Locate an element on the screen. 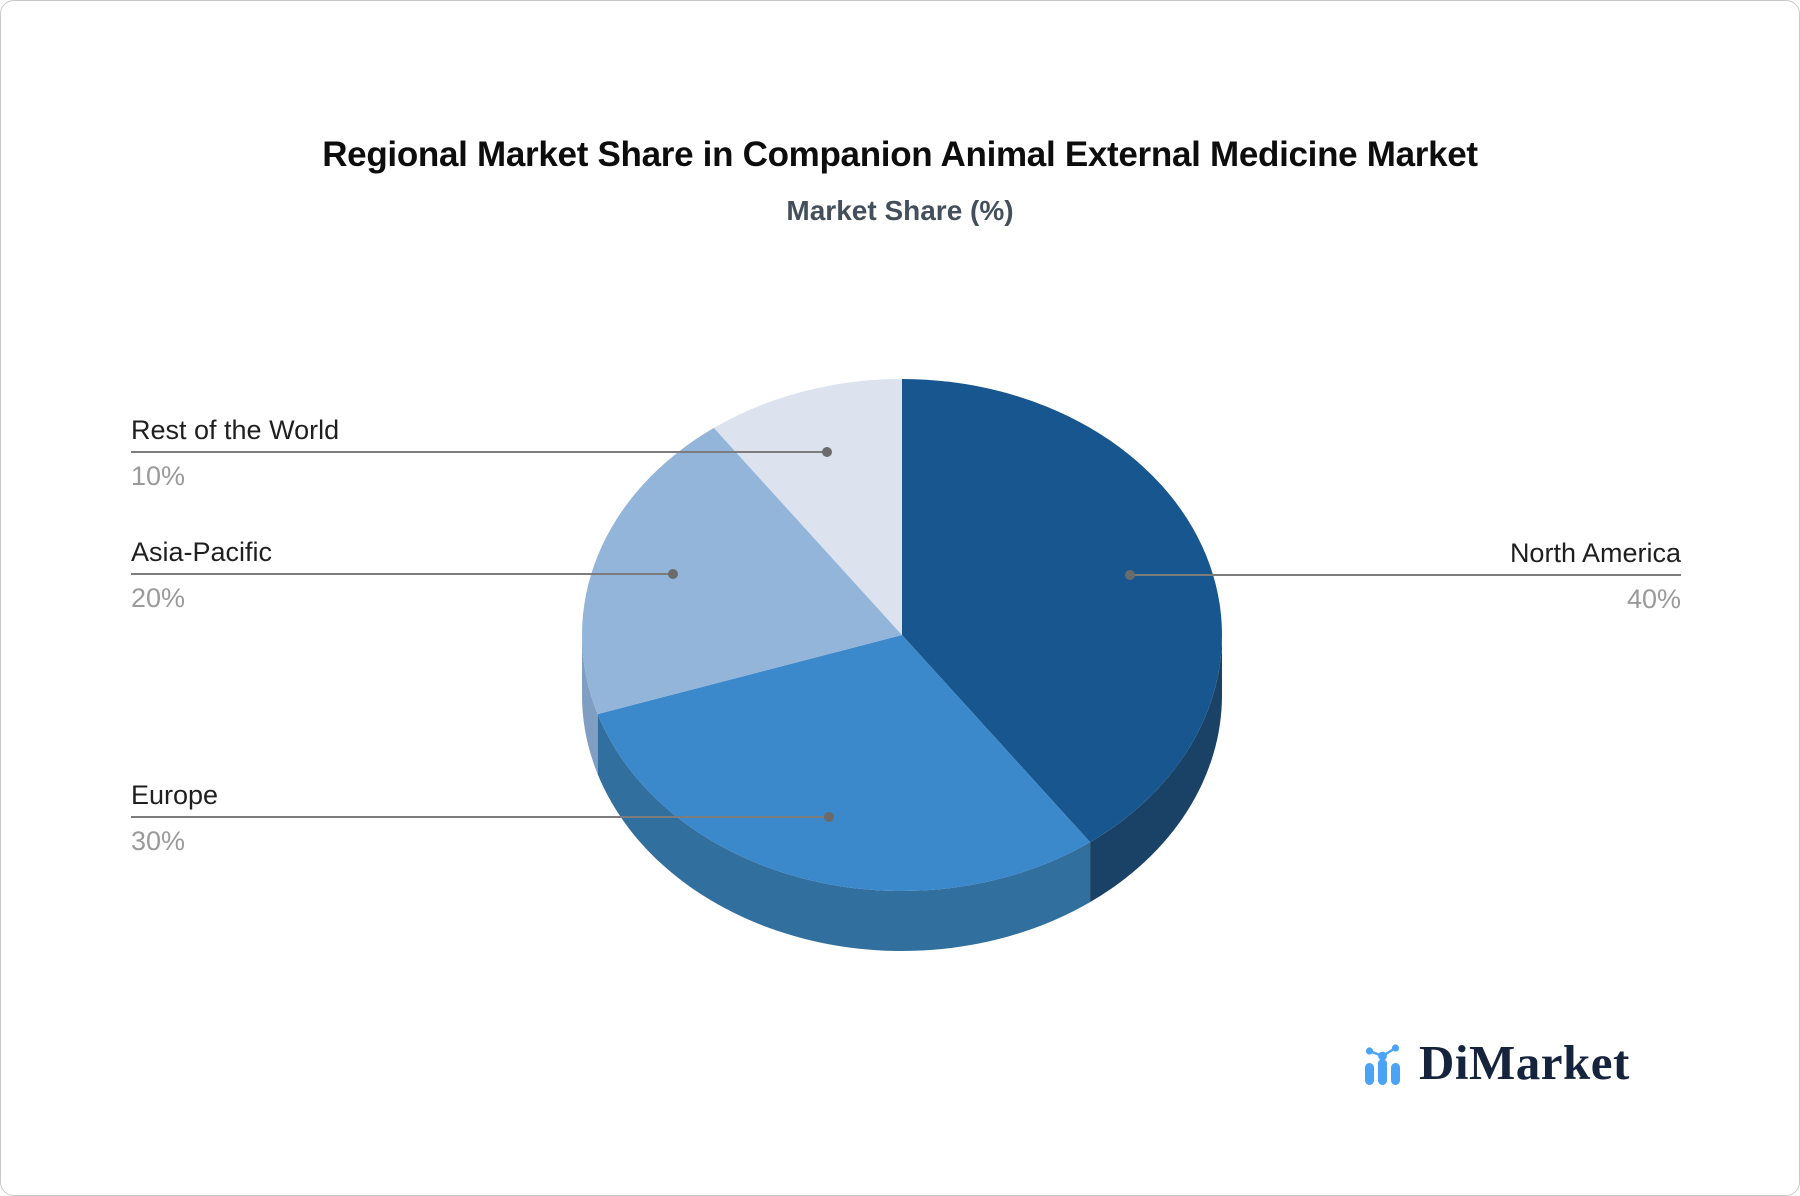  chart-subtitle: Market Share (%) is located at coordinates (900, 210).